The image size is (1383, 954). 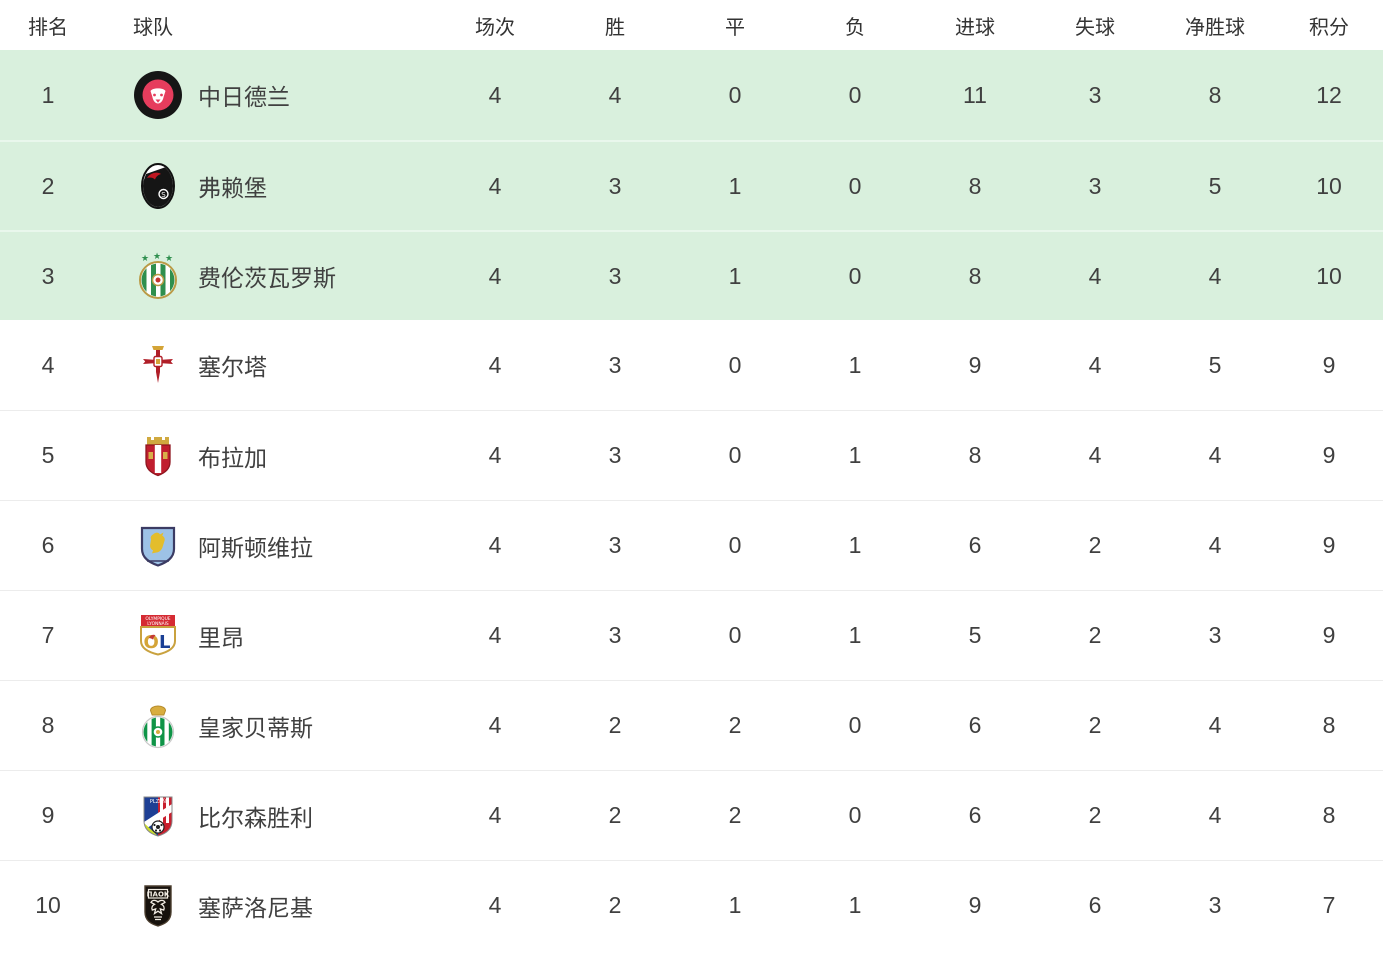 I want to click on header-points: 积分, so click(x=1329, y=27).